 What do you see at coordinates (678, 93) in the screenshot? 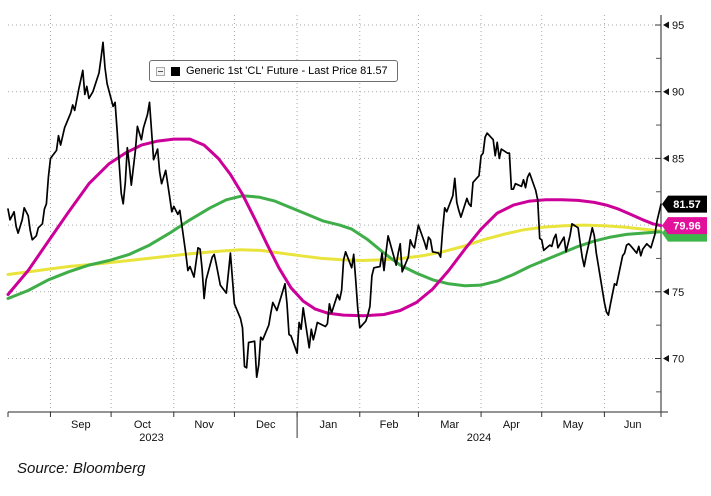
I see `y-tick-label: 90` at bounding box center [678, 93].